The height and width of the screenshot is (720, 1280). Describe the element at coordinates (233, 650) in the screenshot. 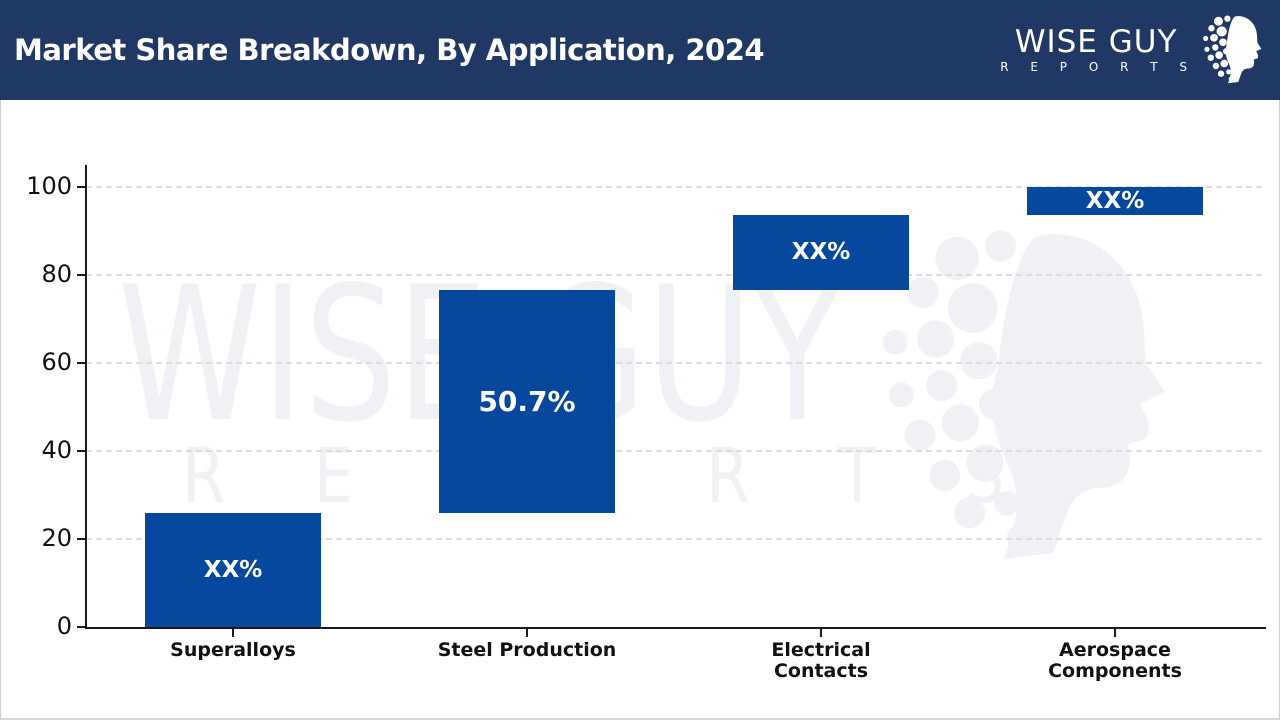

I see `x-axis-category-label: Superalloys` at that location.